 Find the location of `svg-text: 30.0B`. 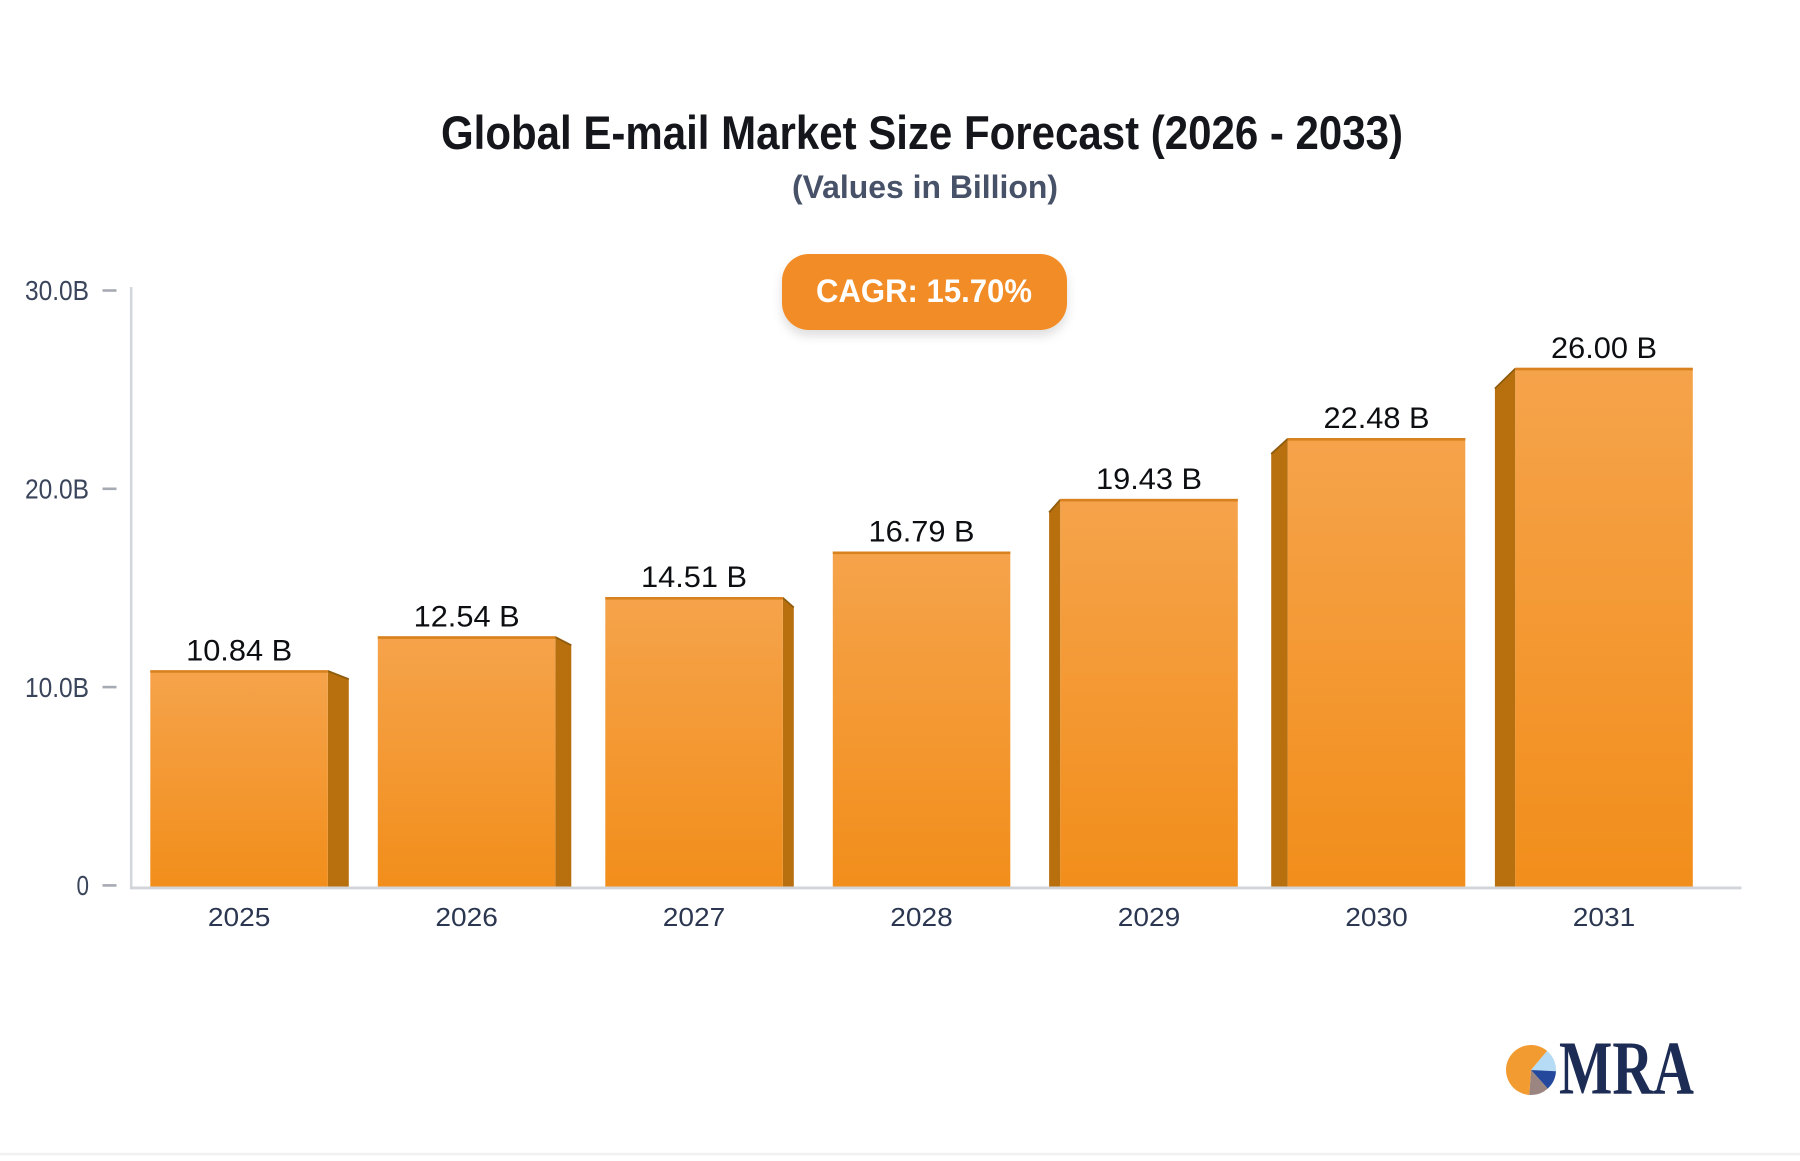

svg-text: 30.0B is located at coordinates (57, 290).